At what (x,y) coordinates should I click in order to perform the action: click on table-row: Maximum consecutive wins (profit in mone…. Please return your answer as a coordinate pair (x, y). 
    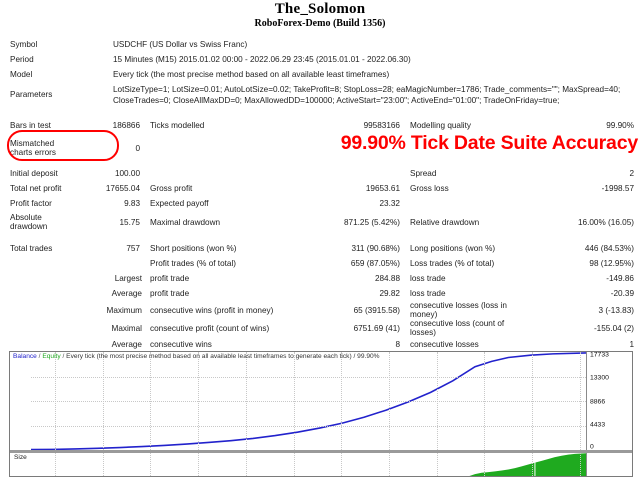
    Looking at the image, I should click on (320, 310).